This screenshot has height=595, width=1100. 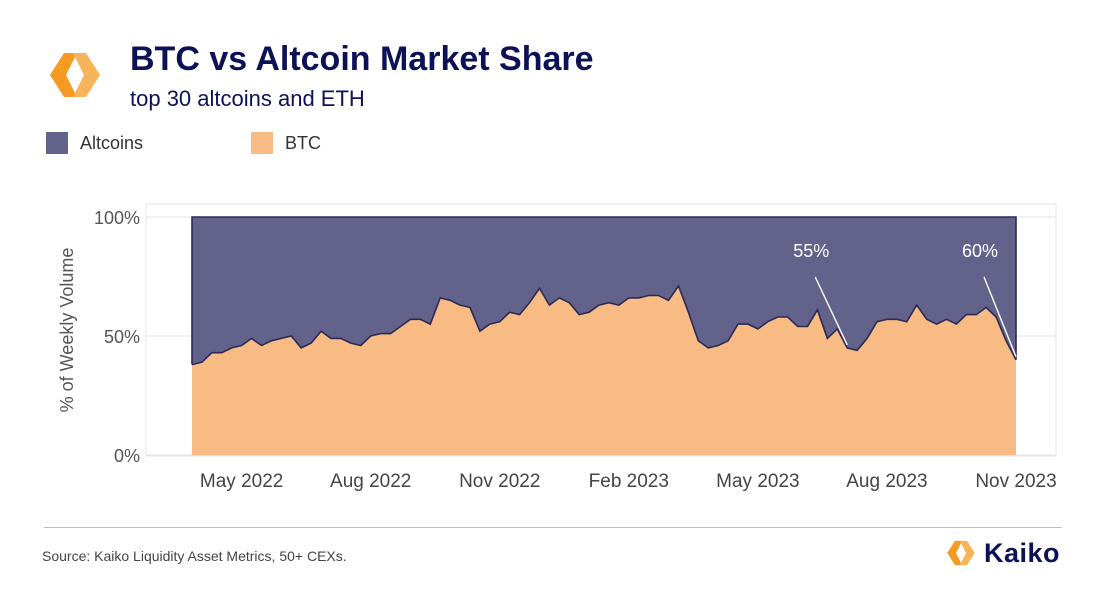 I want to click on x-tick-label: Aug 2023, so click(x=886, y=481).